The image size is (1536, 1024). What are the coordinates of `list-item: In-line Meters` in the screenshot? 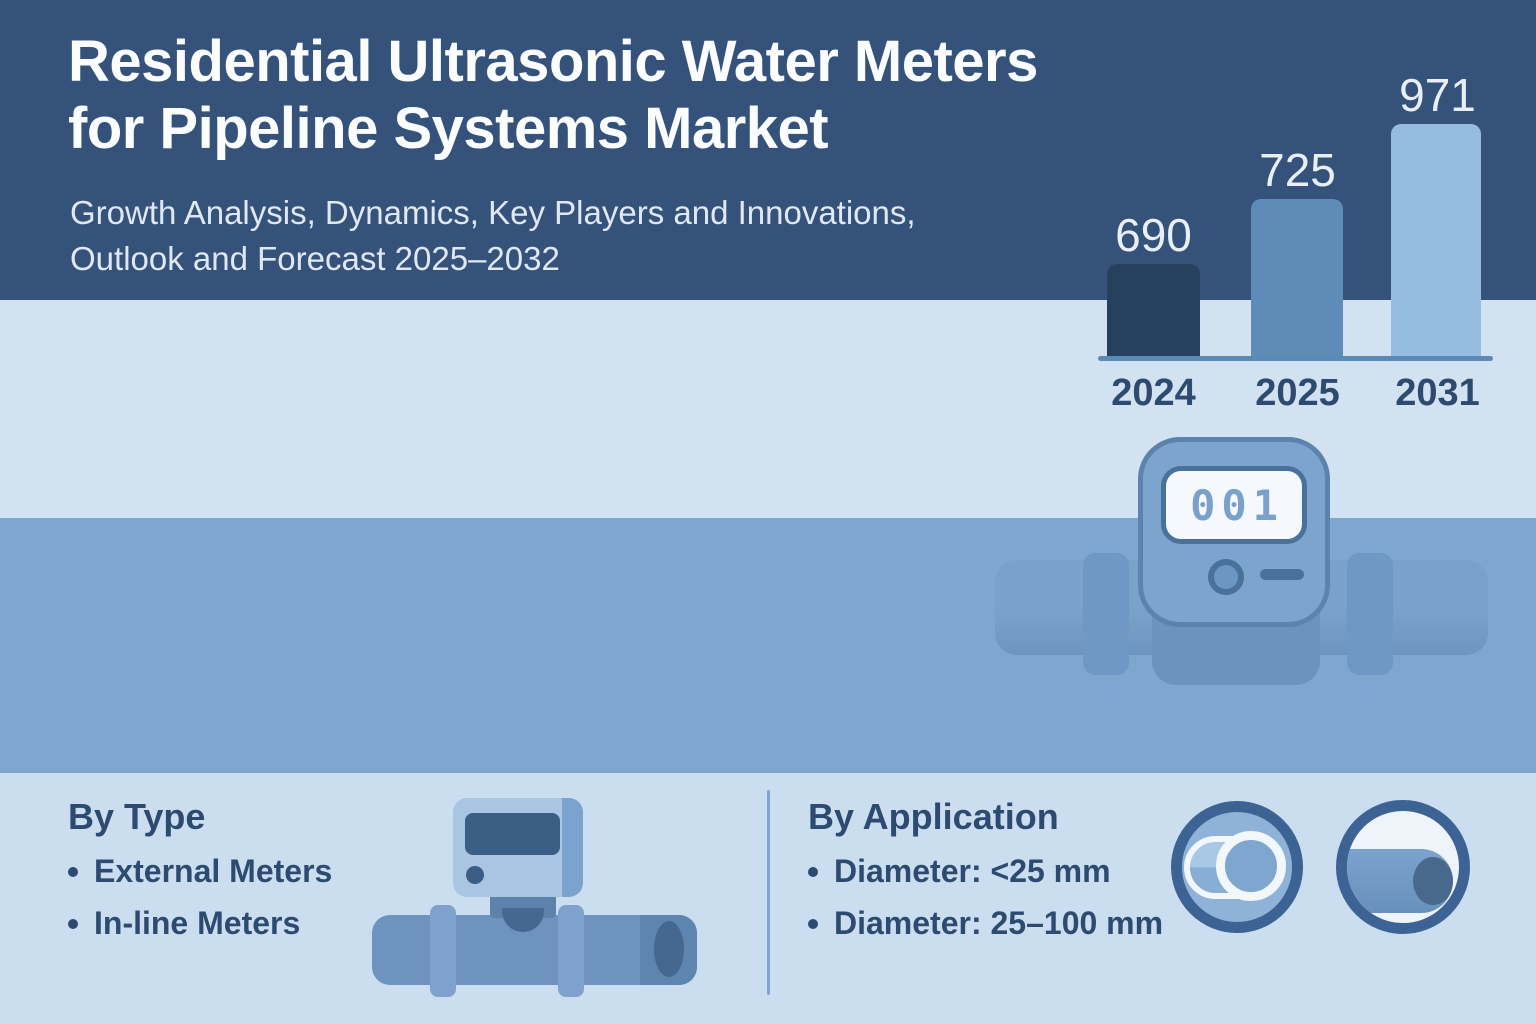 It's located at (200, 923).